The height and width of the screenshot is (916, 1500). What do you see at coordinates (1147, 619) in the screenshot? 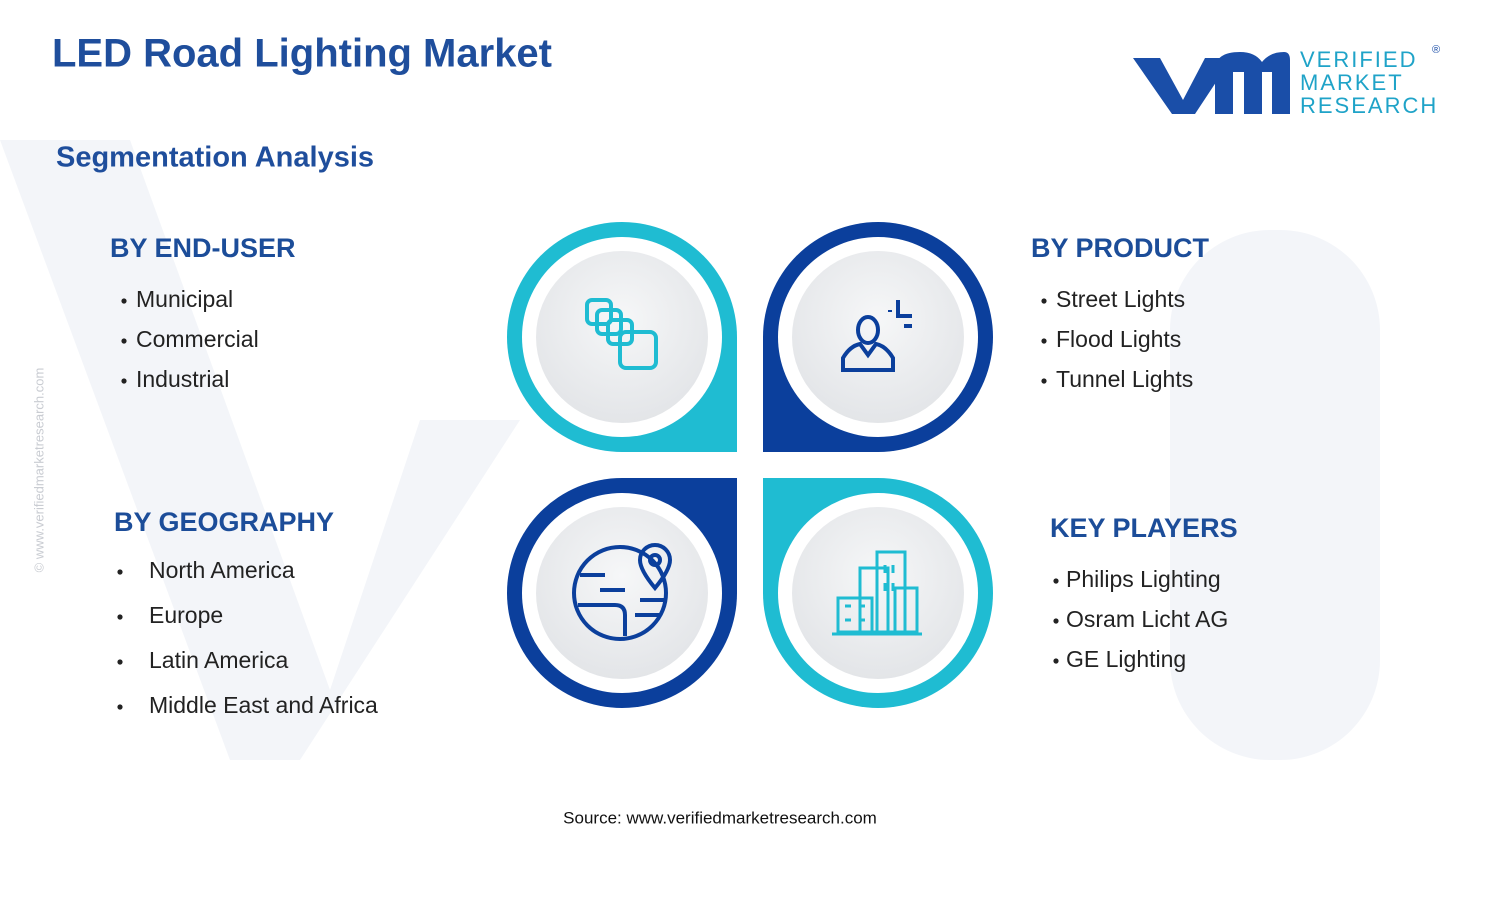
I see `section-item: Osram Licht AG` at bounding box center [1147, 619].